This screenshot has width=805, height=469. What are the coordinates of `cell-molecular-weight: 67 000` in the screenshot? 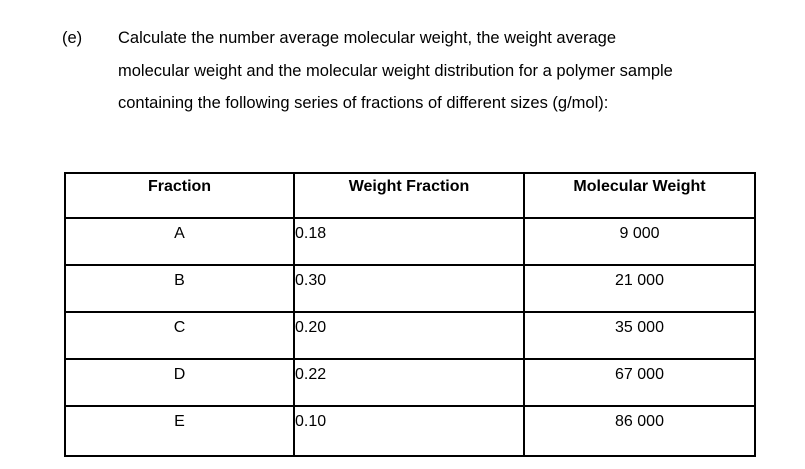 It's located at (639, 382).